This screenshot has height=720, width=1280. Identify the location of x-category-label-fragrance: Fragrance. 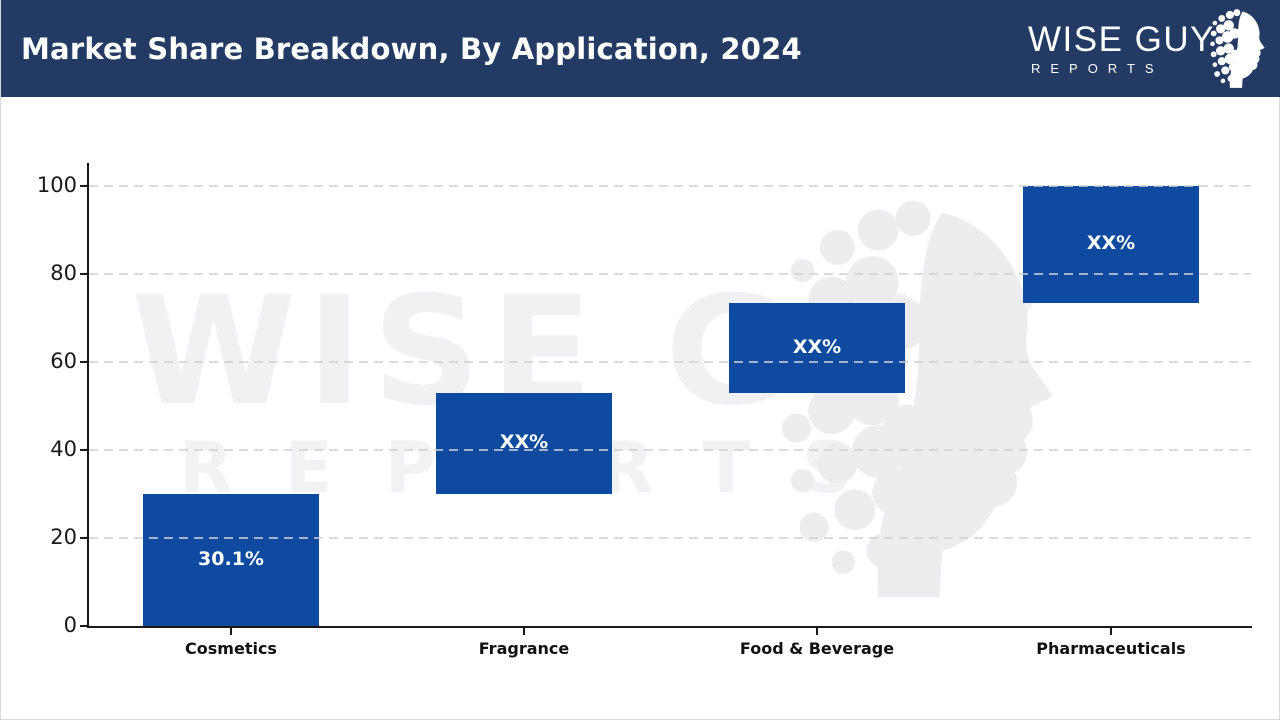
(524, 648).